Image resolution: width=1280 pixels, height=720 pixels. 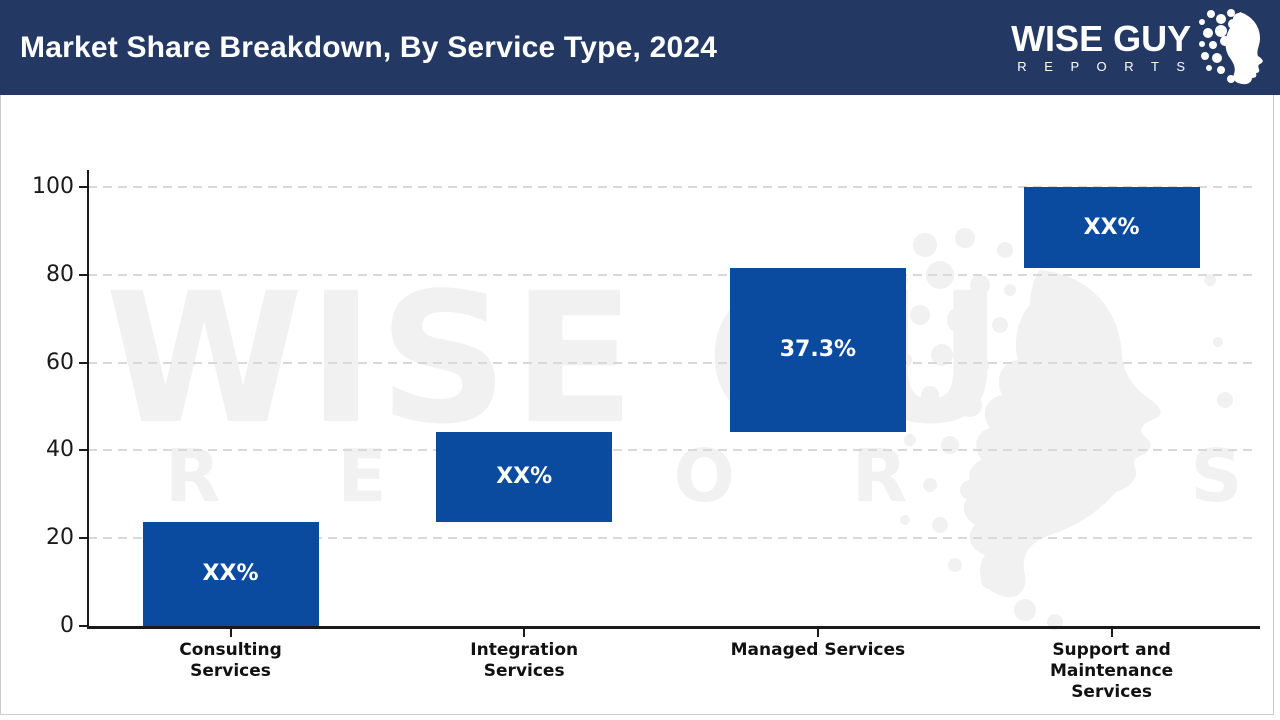 I want to click on y-tick-label: 60, so click(x=60, y=362).